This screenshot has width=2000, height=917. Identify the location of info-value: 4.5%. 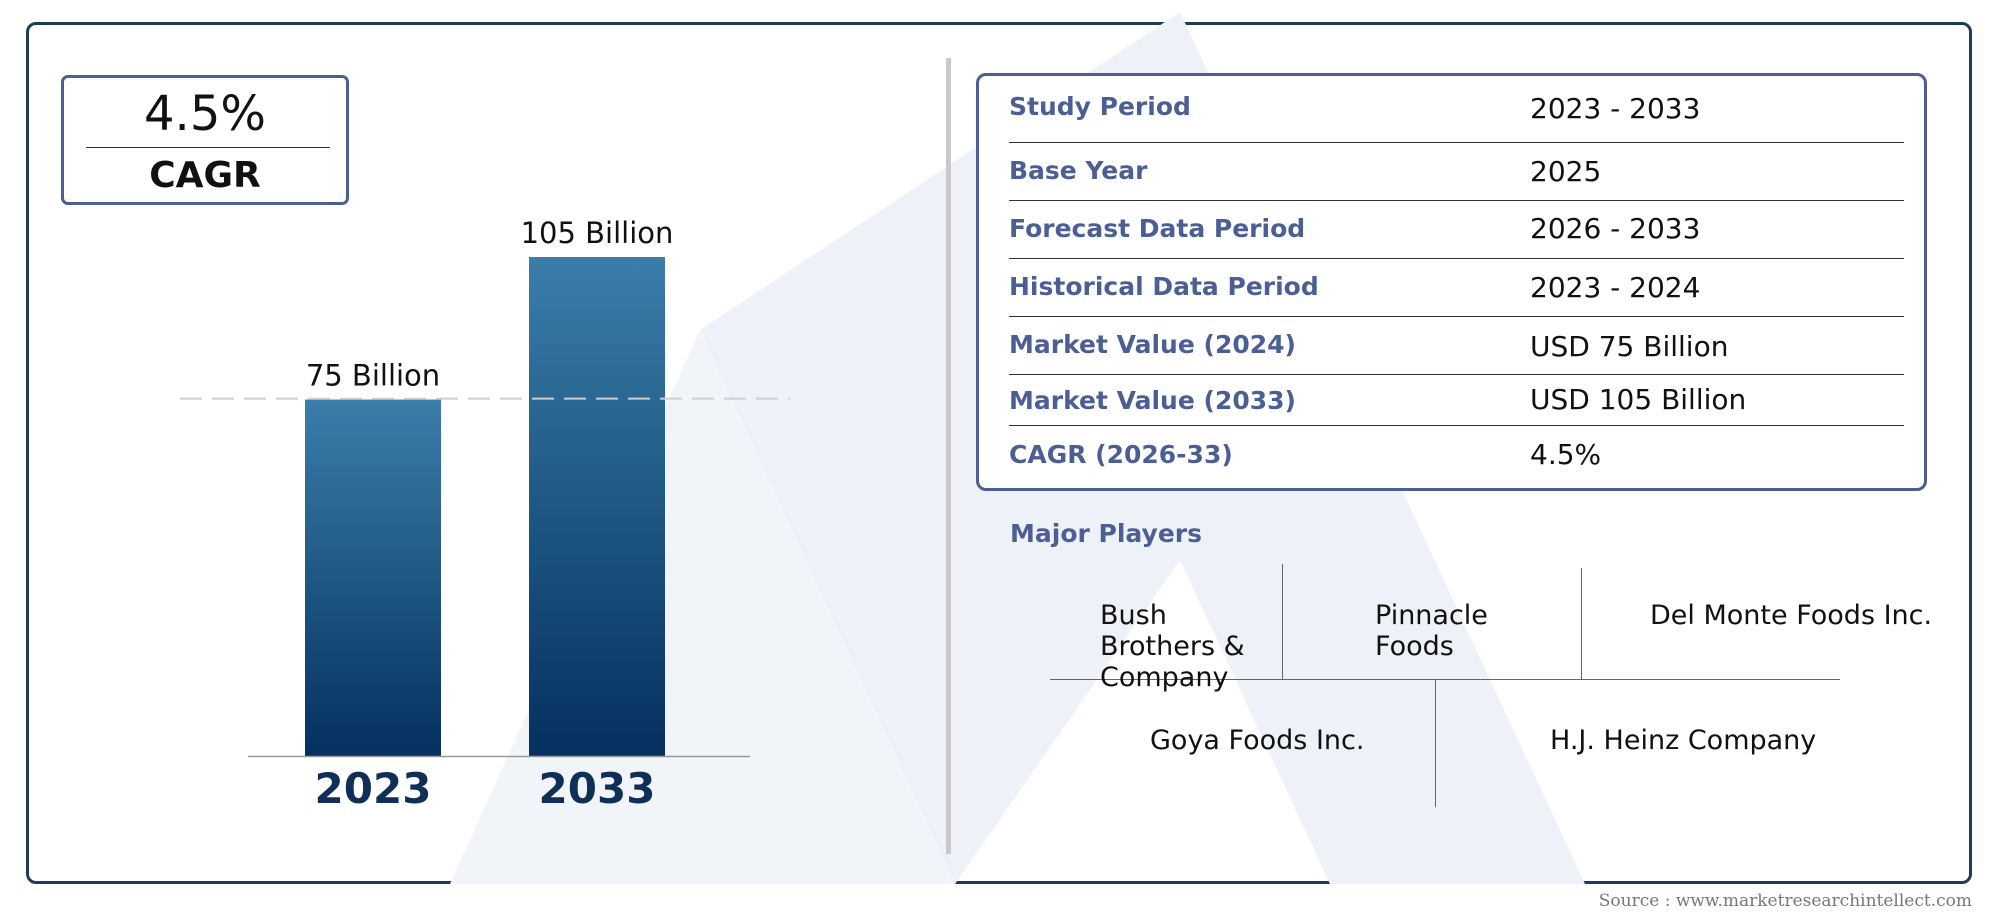
(1566, 454).